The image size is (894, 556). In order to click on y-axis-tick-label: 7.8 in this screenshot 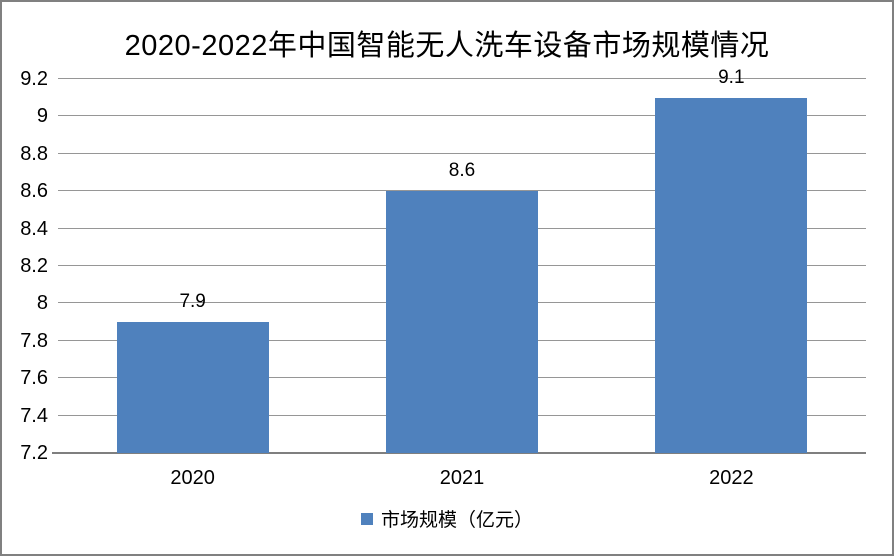, I will do `click(34, 340)`.